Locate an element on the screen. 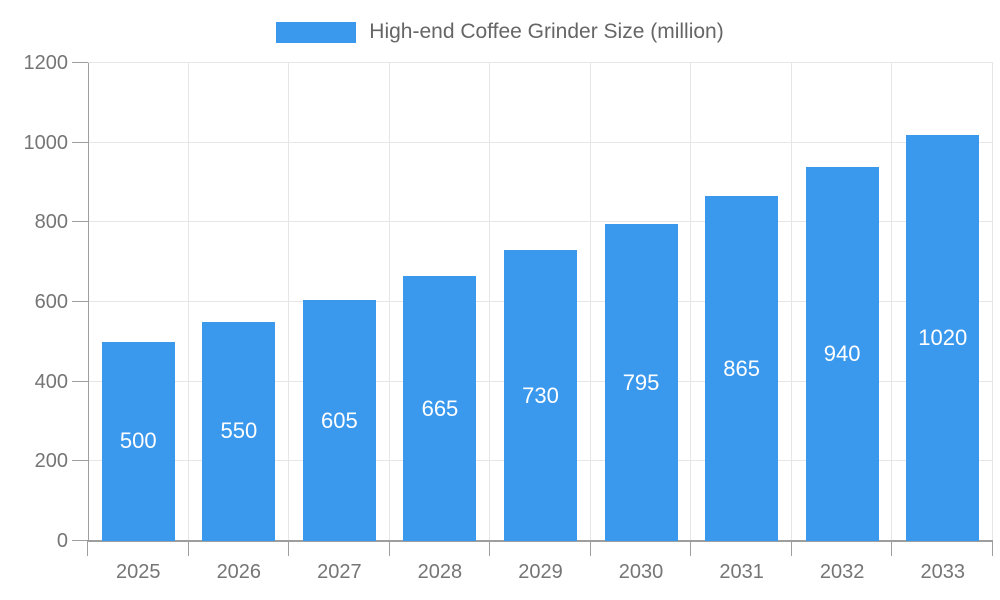  bar-value-label: 940 is located at coordinates (842, 353).